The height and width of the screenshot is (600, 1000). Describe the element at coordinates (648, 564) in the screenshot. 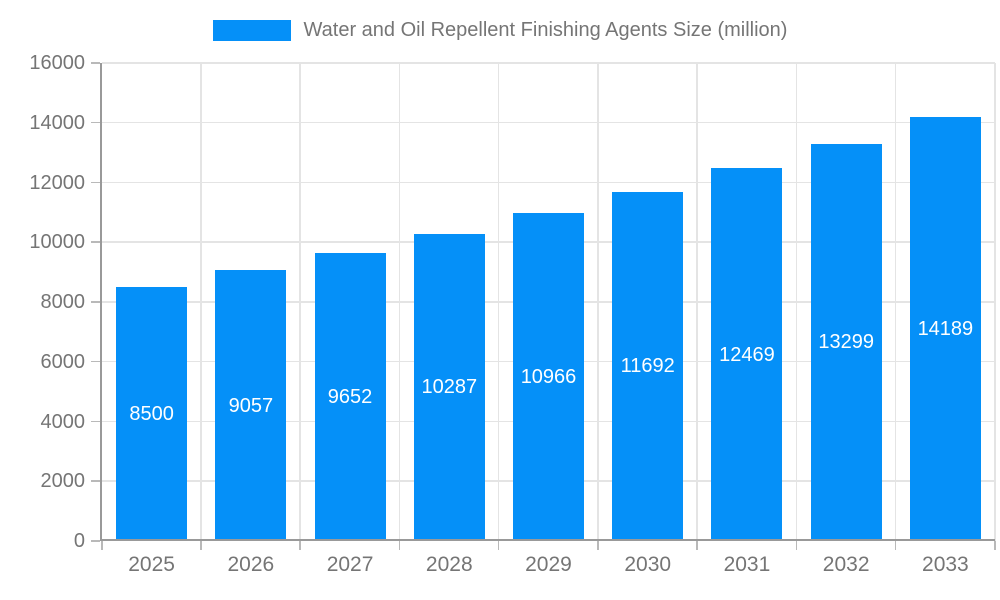

I see `x-axis-label: 2030` at that location.